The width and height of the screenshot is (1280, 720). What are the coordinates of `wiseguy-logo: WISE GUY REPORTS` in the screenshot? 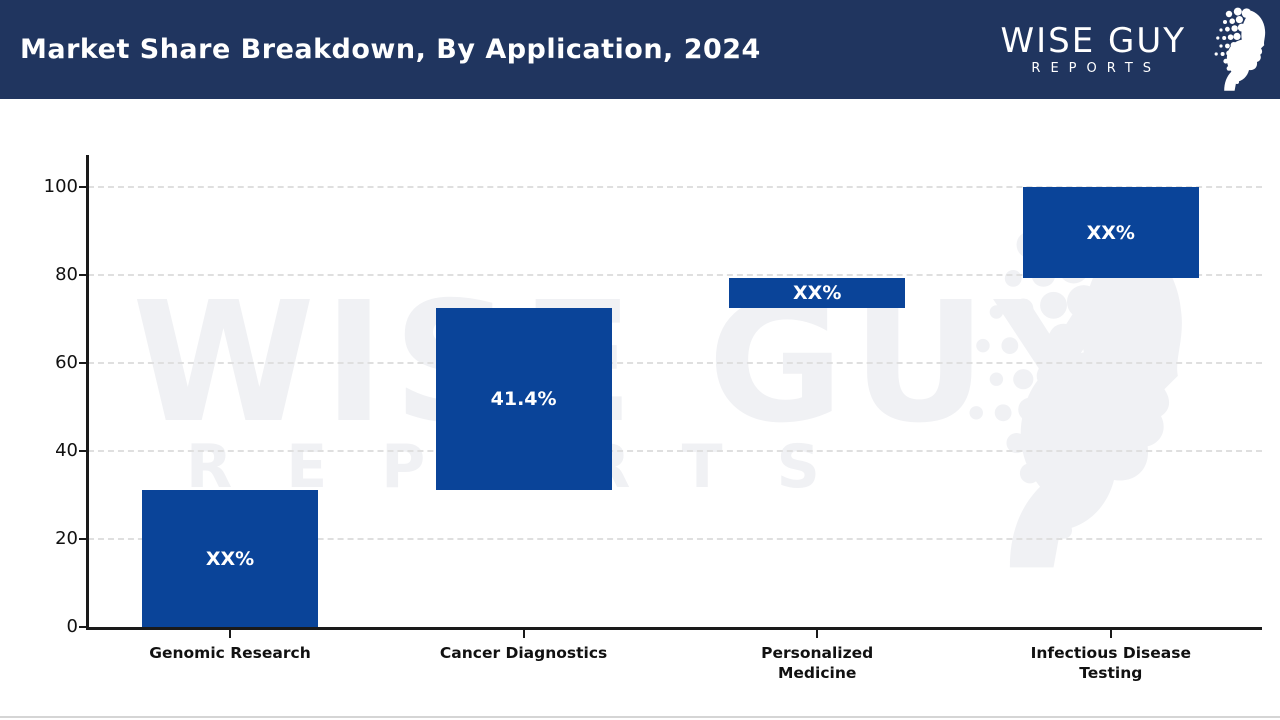 It's located at (1135, 50).